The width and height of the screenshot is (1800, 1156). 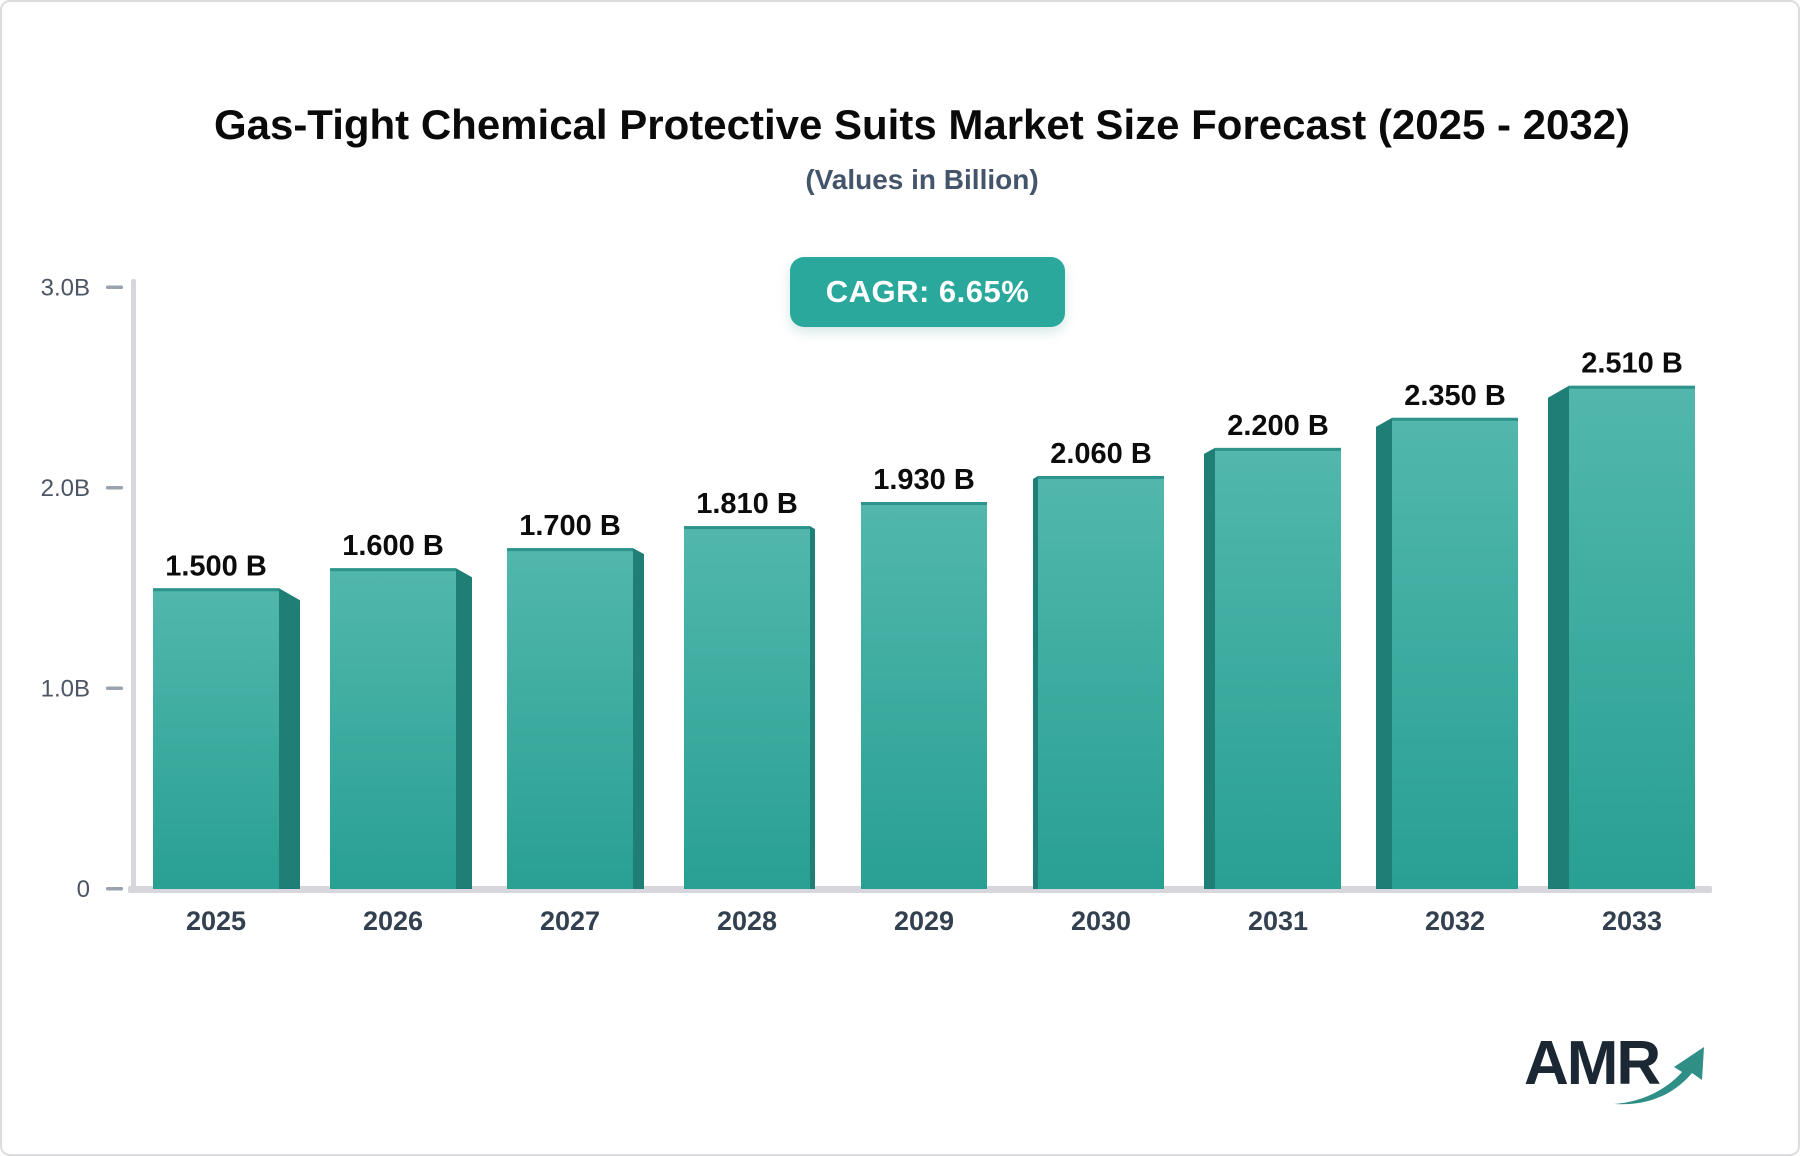 I want to click on bar-2031, so click(x=1278, y=668).